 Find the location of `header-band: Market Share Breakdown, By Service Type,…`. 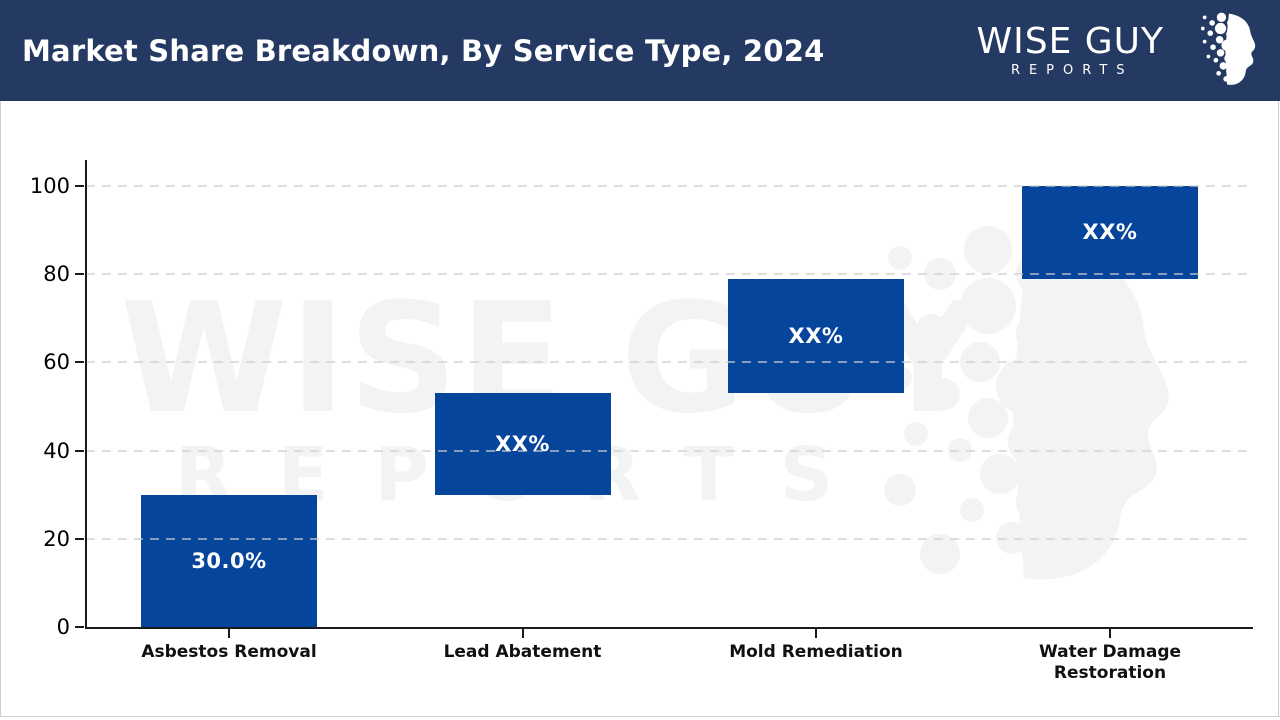

header-band: Market Share Breakdown, By Service Type,… is located at coordinates (640, 50).